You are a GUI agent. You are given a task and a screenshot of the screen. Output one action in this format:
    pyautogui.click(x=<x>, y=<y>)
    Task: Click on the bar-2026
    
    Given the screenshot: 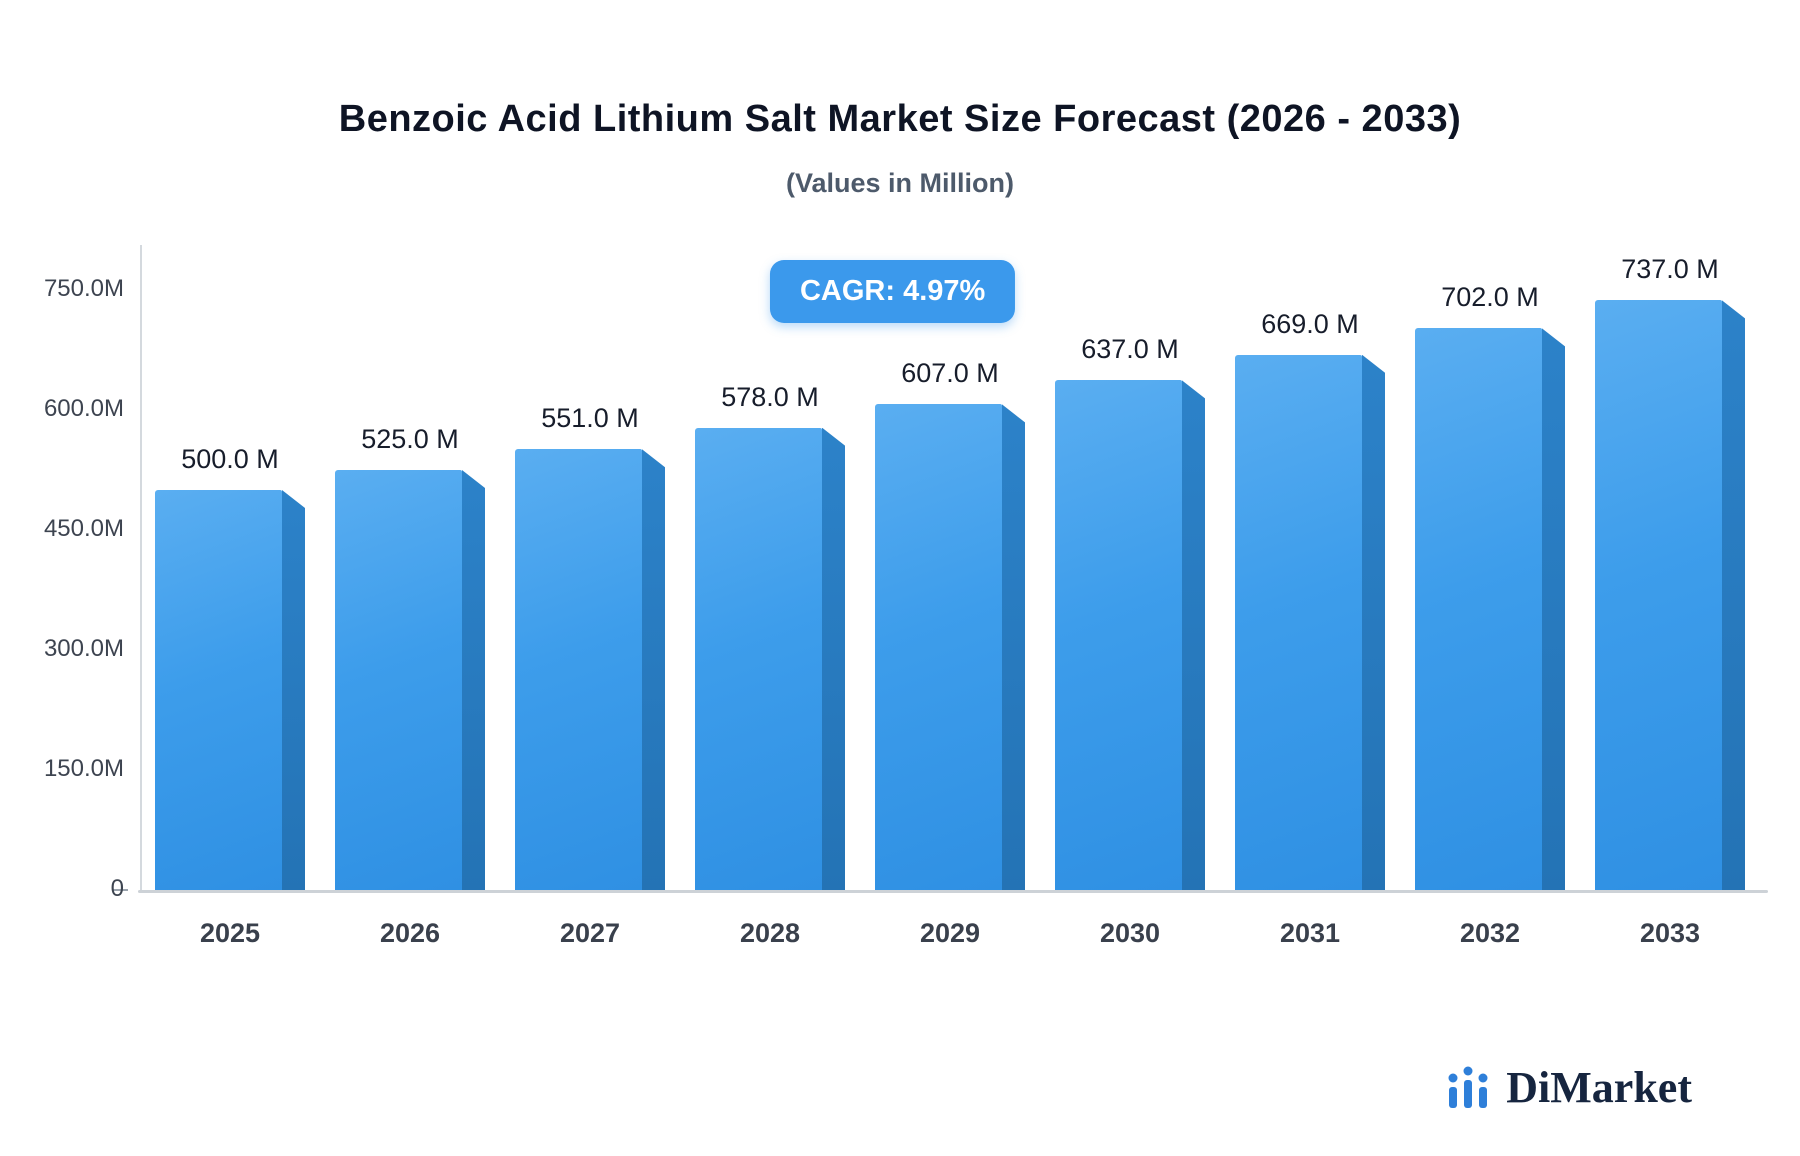 What is the action you would take?
    pyautogui.click(x=410, y=680)
    